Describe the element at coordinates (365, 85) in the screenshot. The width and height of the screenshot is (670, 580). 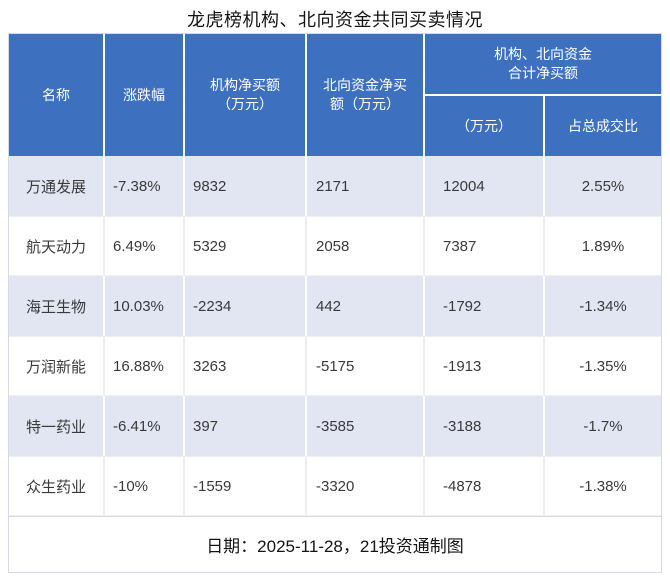
I see `header-northbound-line1: 北向资金净买` at that location.